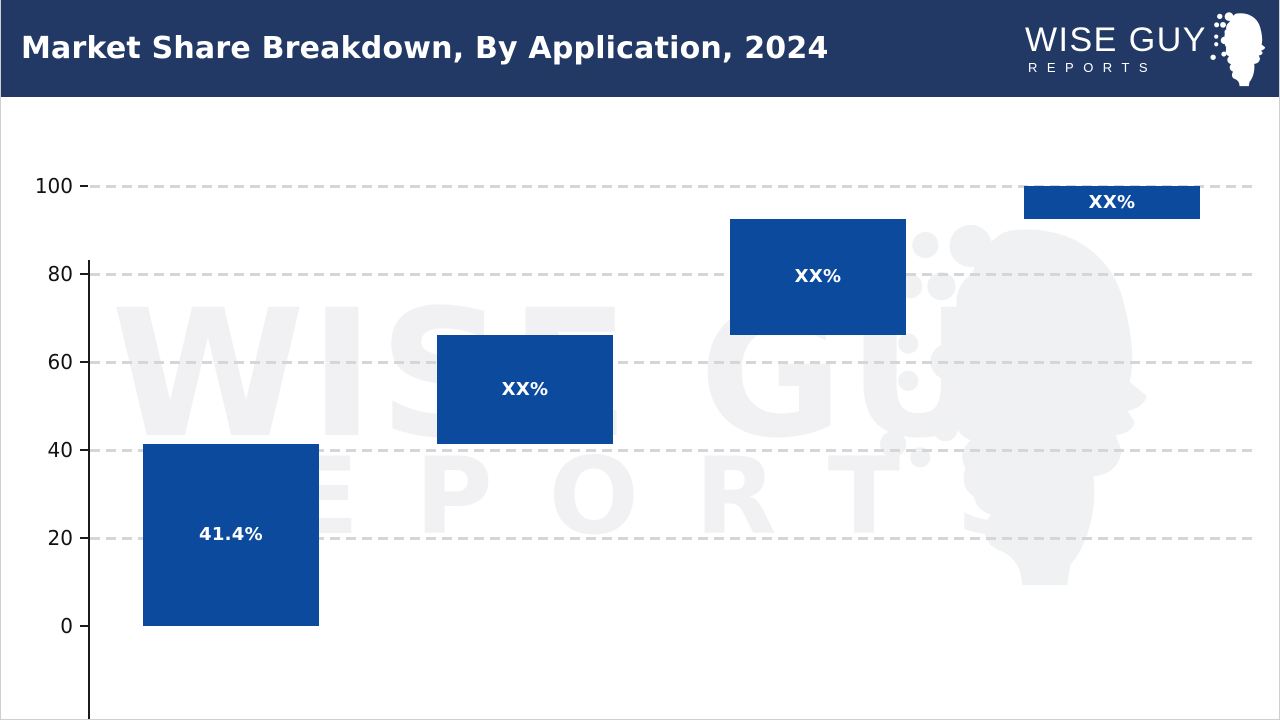  I want to click on bar-event-hosting: XX%, so click(1112, 202).